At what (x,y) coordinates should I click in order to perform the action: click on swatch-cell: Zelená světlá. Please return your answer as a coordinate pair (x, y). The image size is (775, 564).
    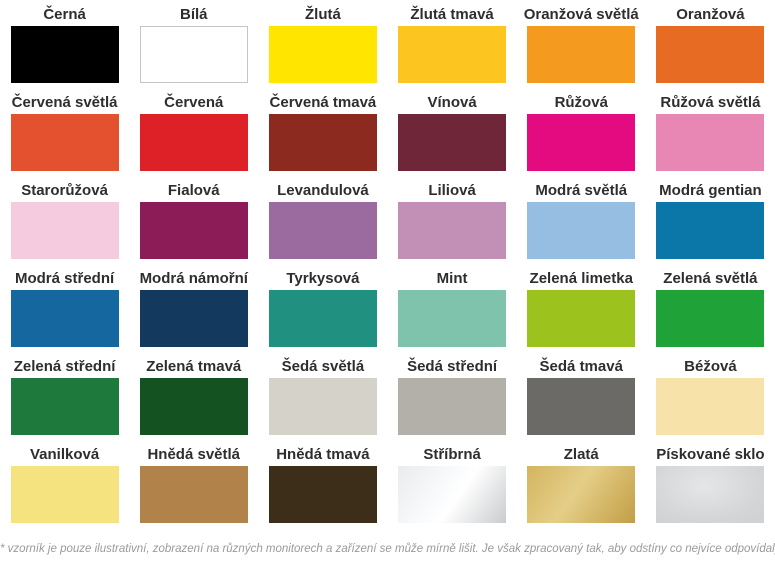
    Looking at the image, I should click on (710, 310).